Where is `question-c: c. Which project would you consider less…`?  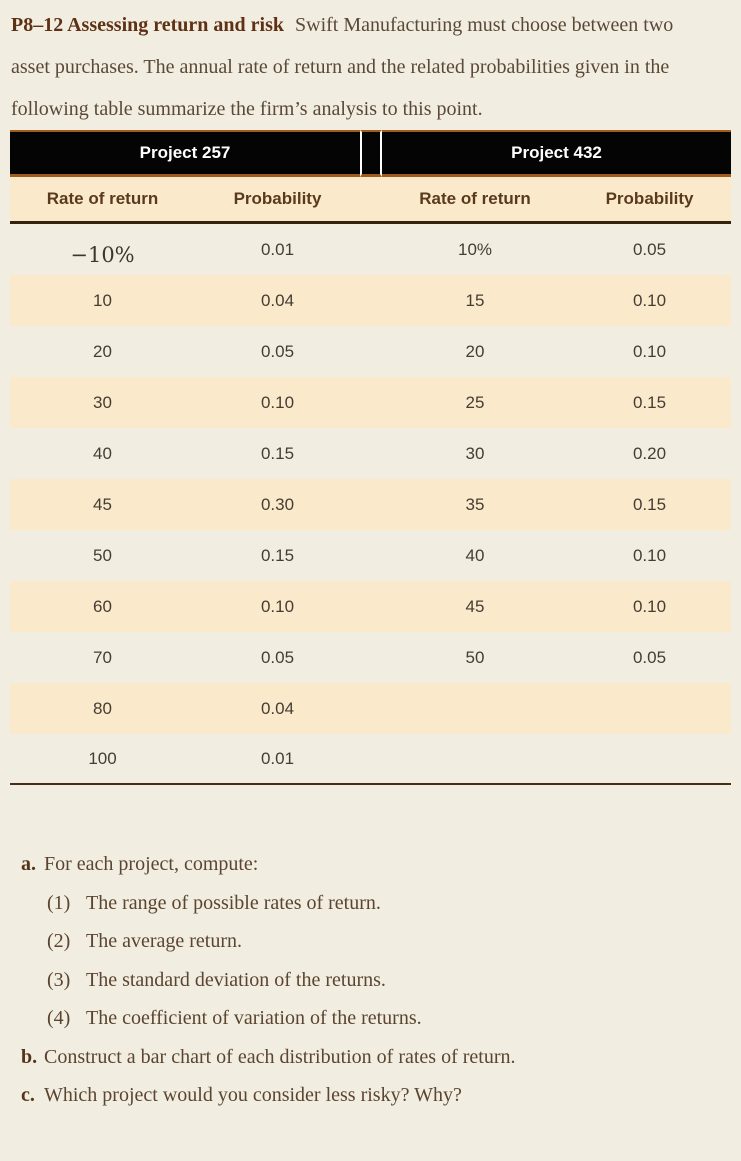 question-c: c. Which project would you consider less… is located at coordinates (370, 1095).